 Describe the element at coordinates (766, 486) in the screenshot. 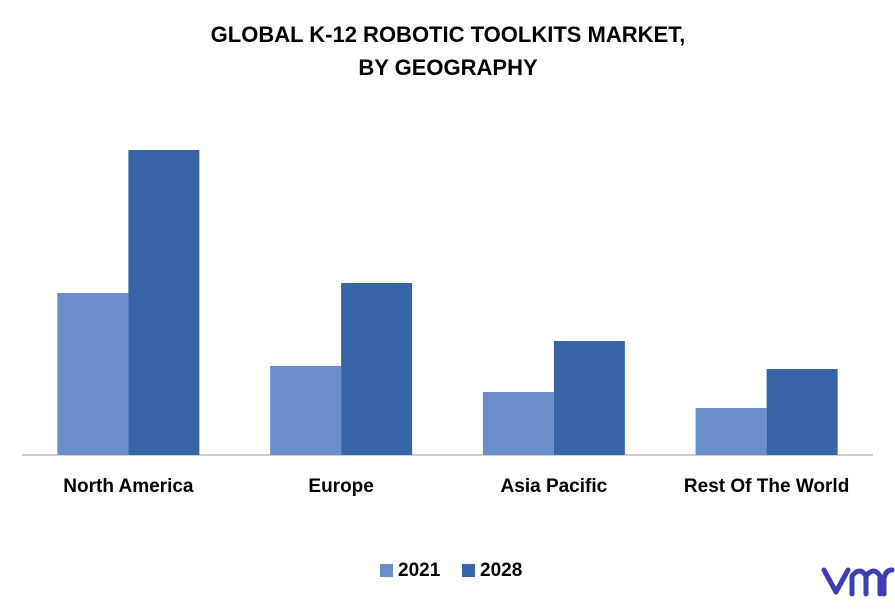

I see `x-tick-label: Rest Of The World` at that location.